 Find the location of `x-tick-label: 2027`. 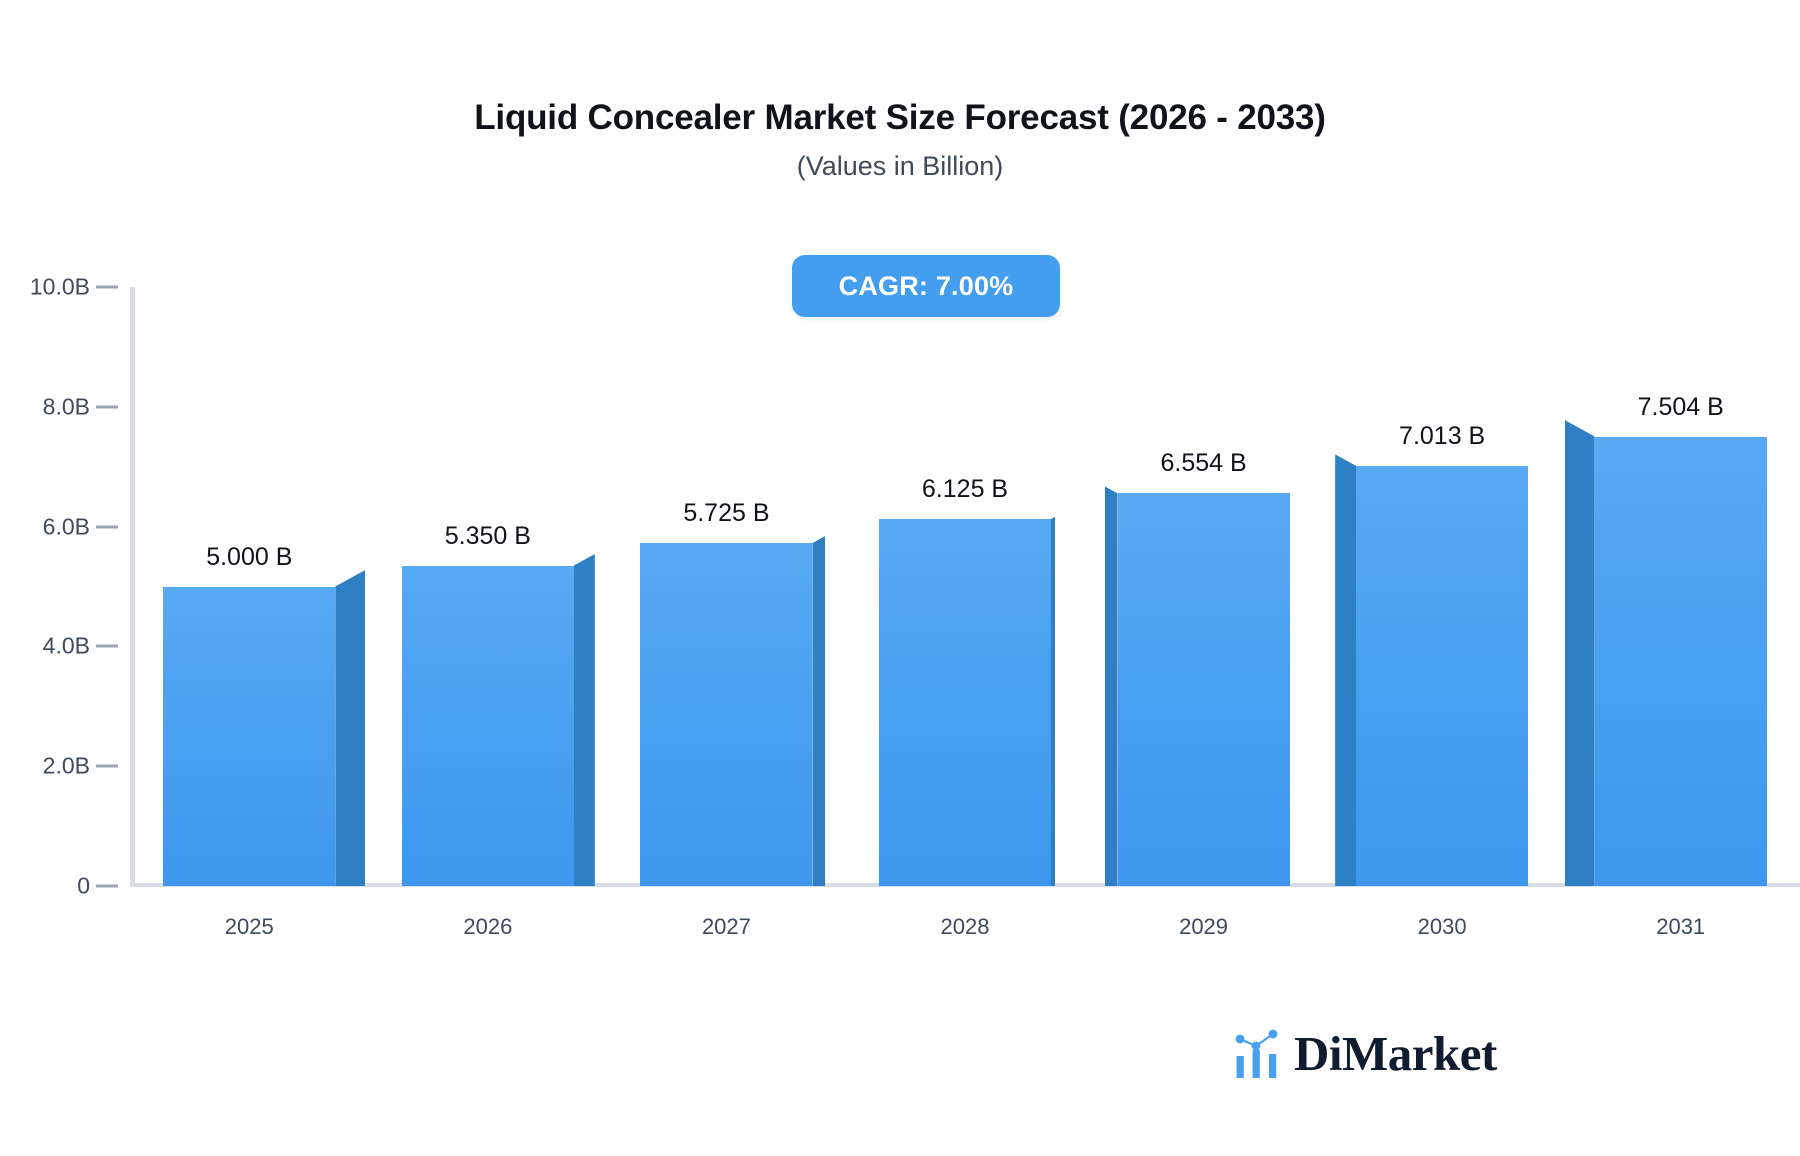

x-tick-label: 2027 is located at coordinates (726, 926).